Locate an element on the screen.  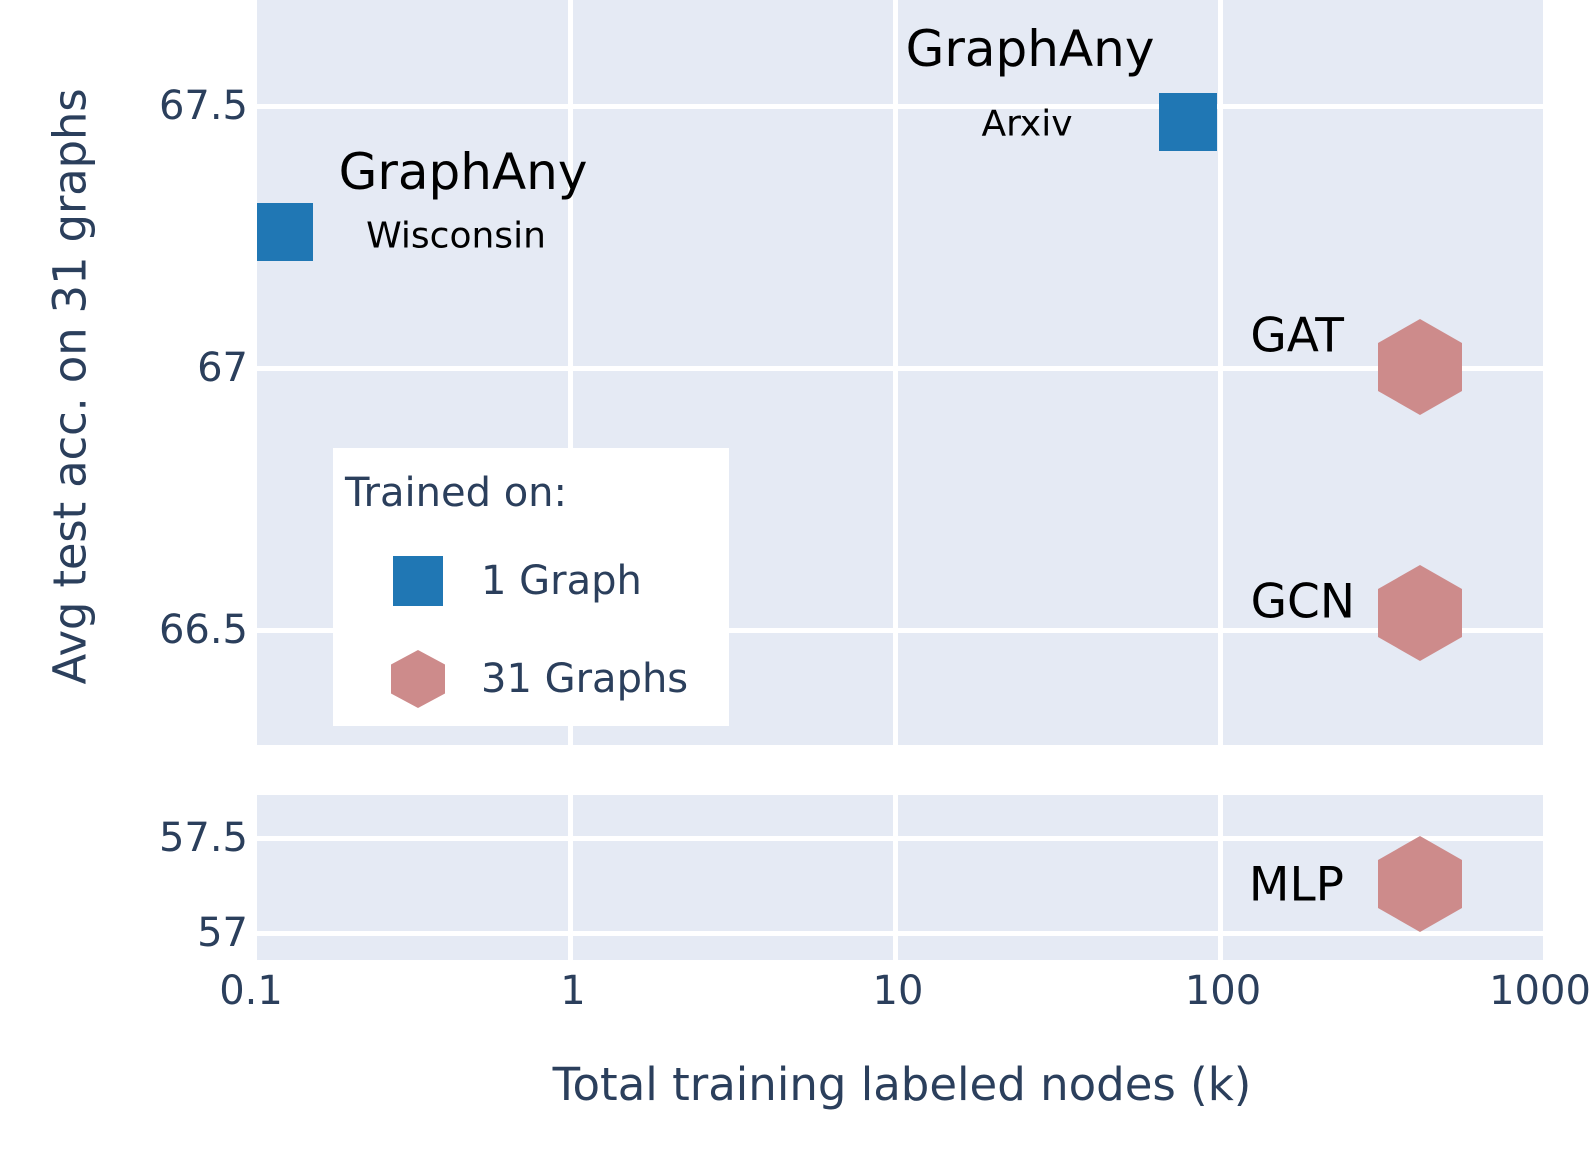
marker-gat is located at coordinates (1420, 367).